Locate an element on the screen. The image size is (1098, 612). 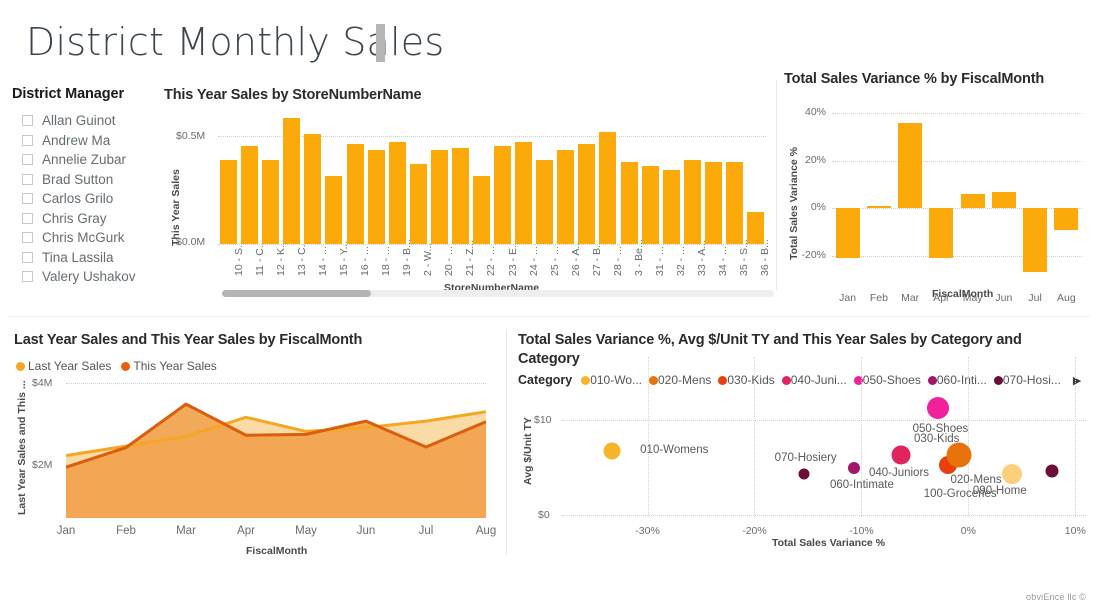
variance-chart-title: Total Sales Variance % by FiscalMonth is located at coordinates (914, 79).